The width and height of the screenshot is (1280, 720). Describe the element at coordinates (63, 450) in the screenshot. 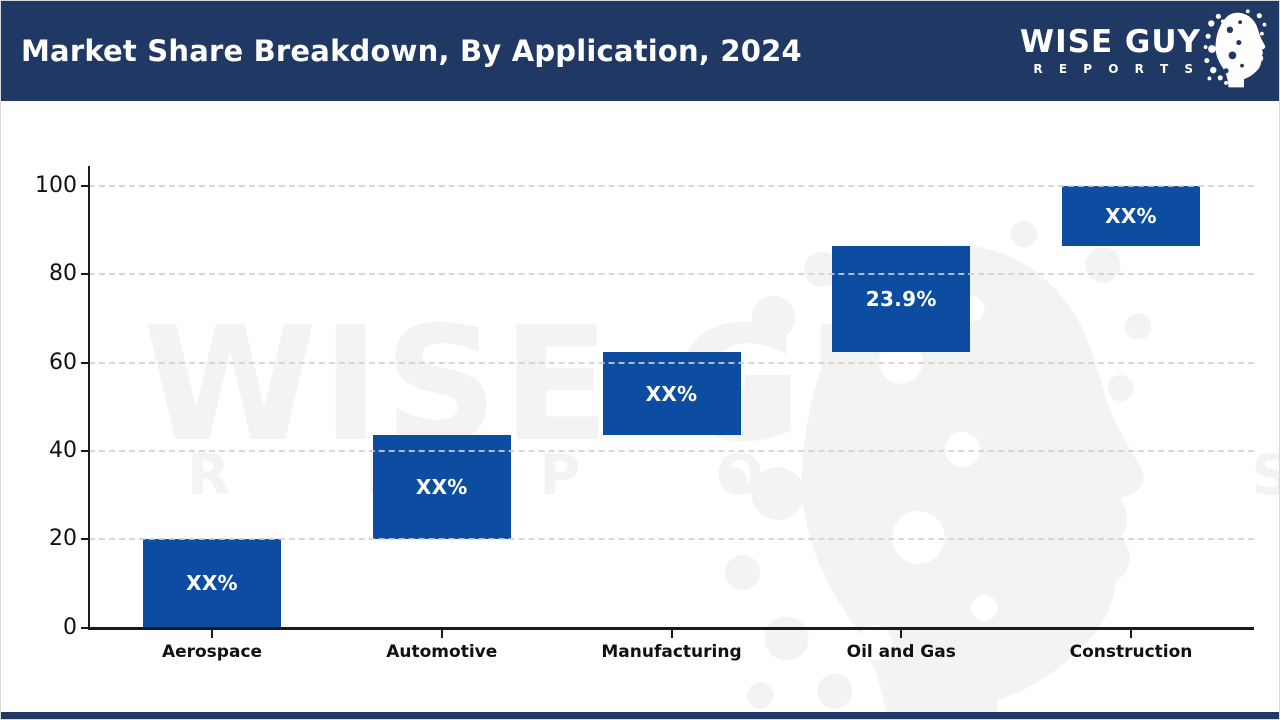

I see `y-tick-label-40: 40` at that location.